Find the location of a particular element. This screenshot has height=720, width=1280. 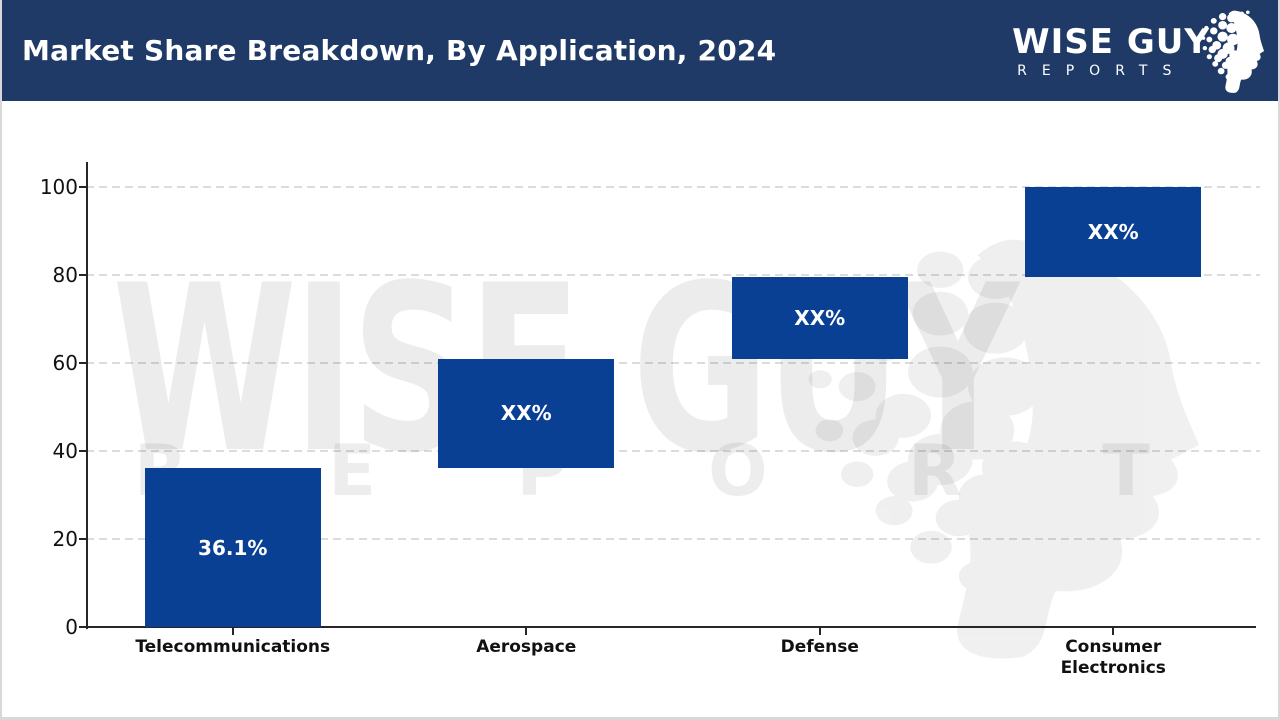

gridline-y20 is located at coordinates (673, 539).